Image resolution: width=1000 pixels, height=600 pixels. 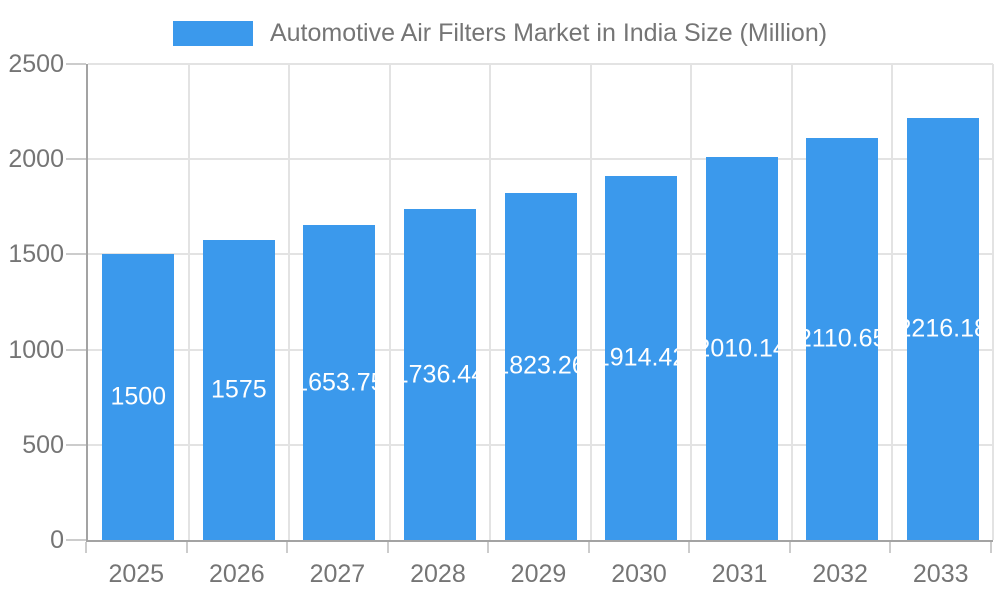 What do you see at coordinates (212, 33) in the screenshot?
I see `legend-color-swatch` at bounding box center [212, 33].